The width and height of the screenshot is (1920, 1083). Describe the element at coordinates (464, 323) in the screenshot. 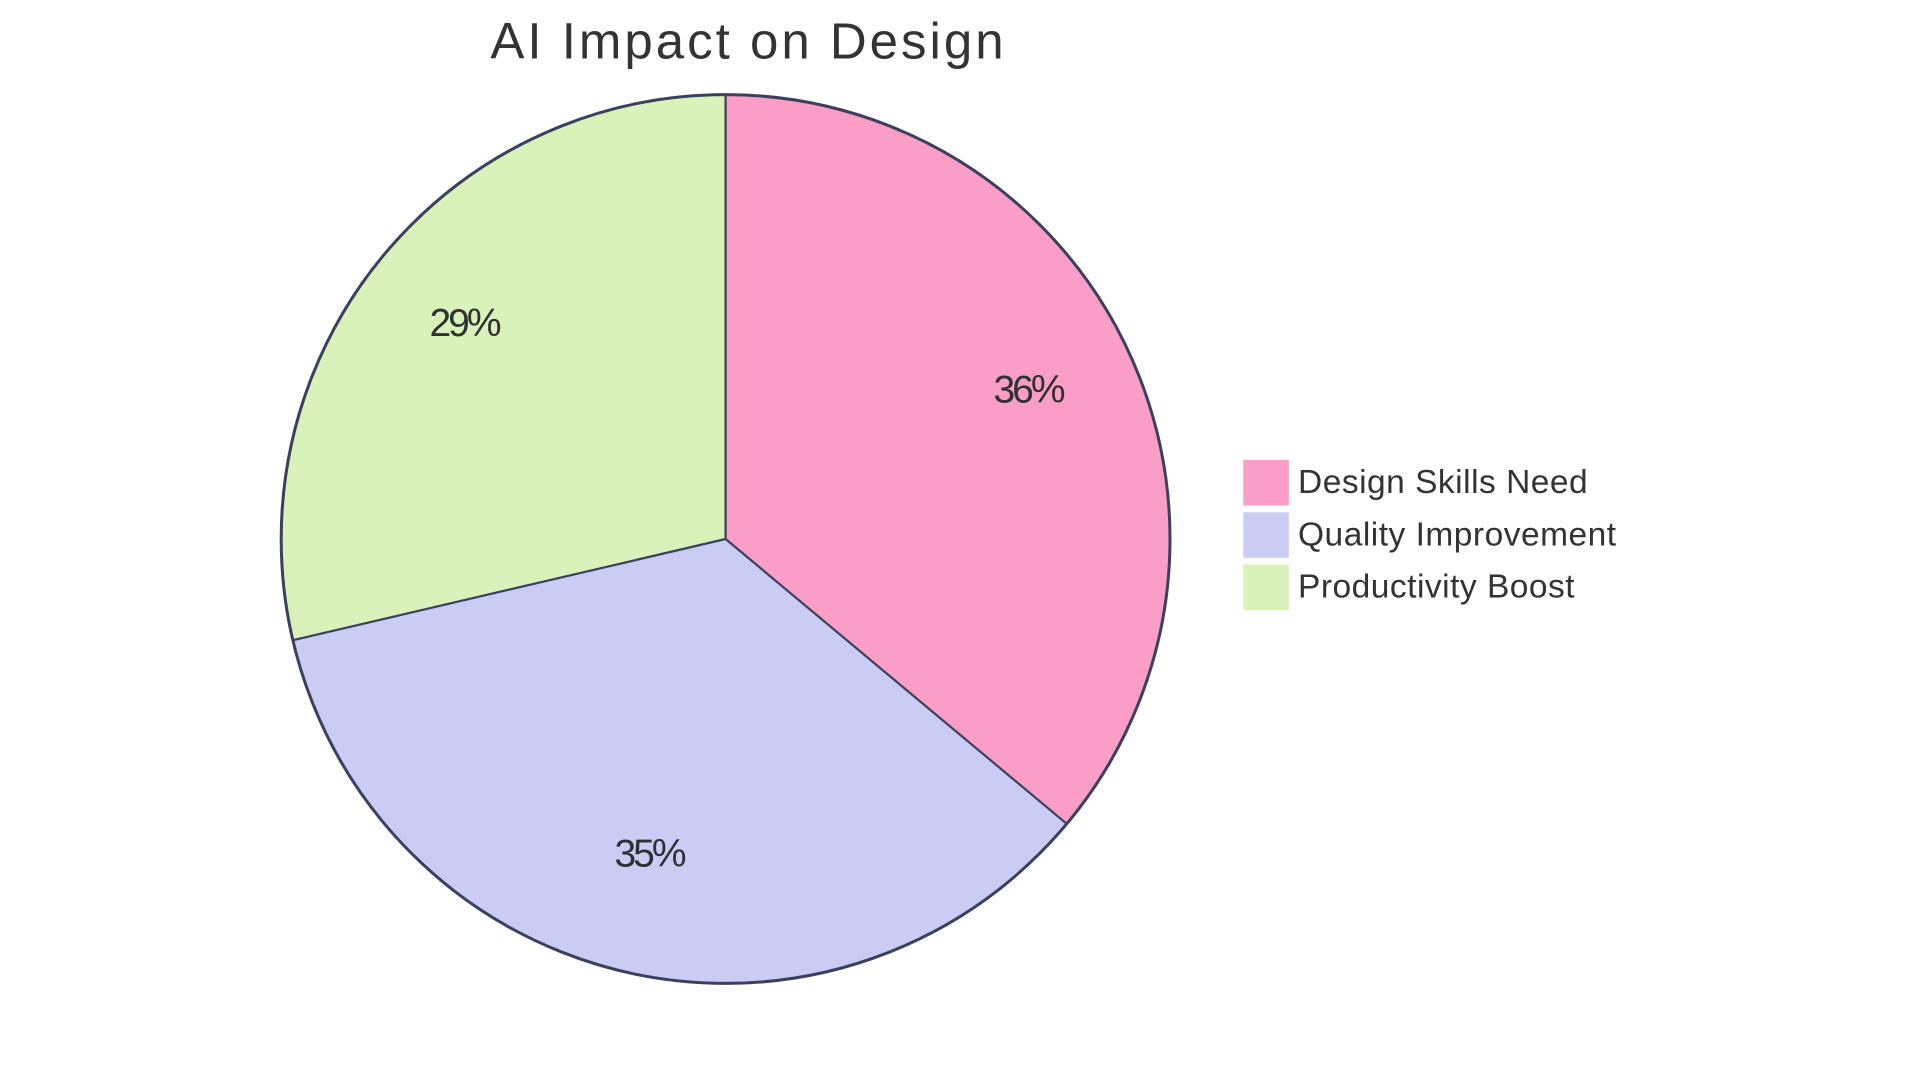

I see `svg-text: 29%` at that location.